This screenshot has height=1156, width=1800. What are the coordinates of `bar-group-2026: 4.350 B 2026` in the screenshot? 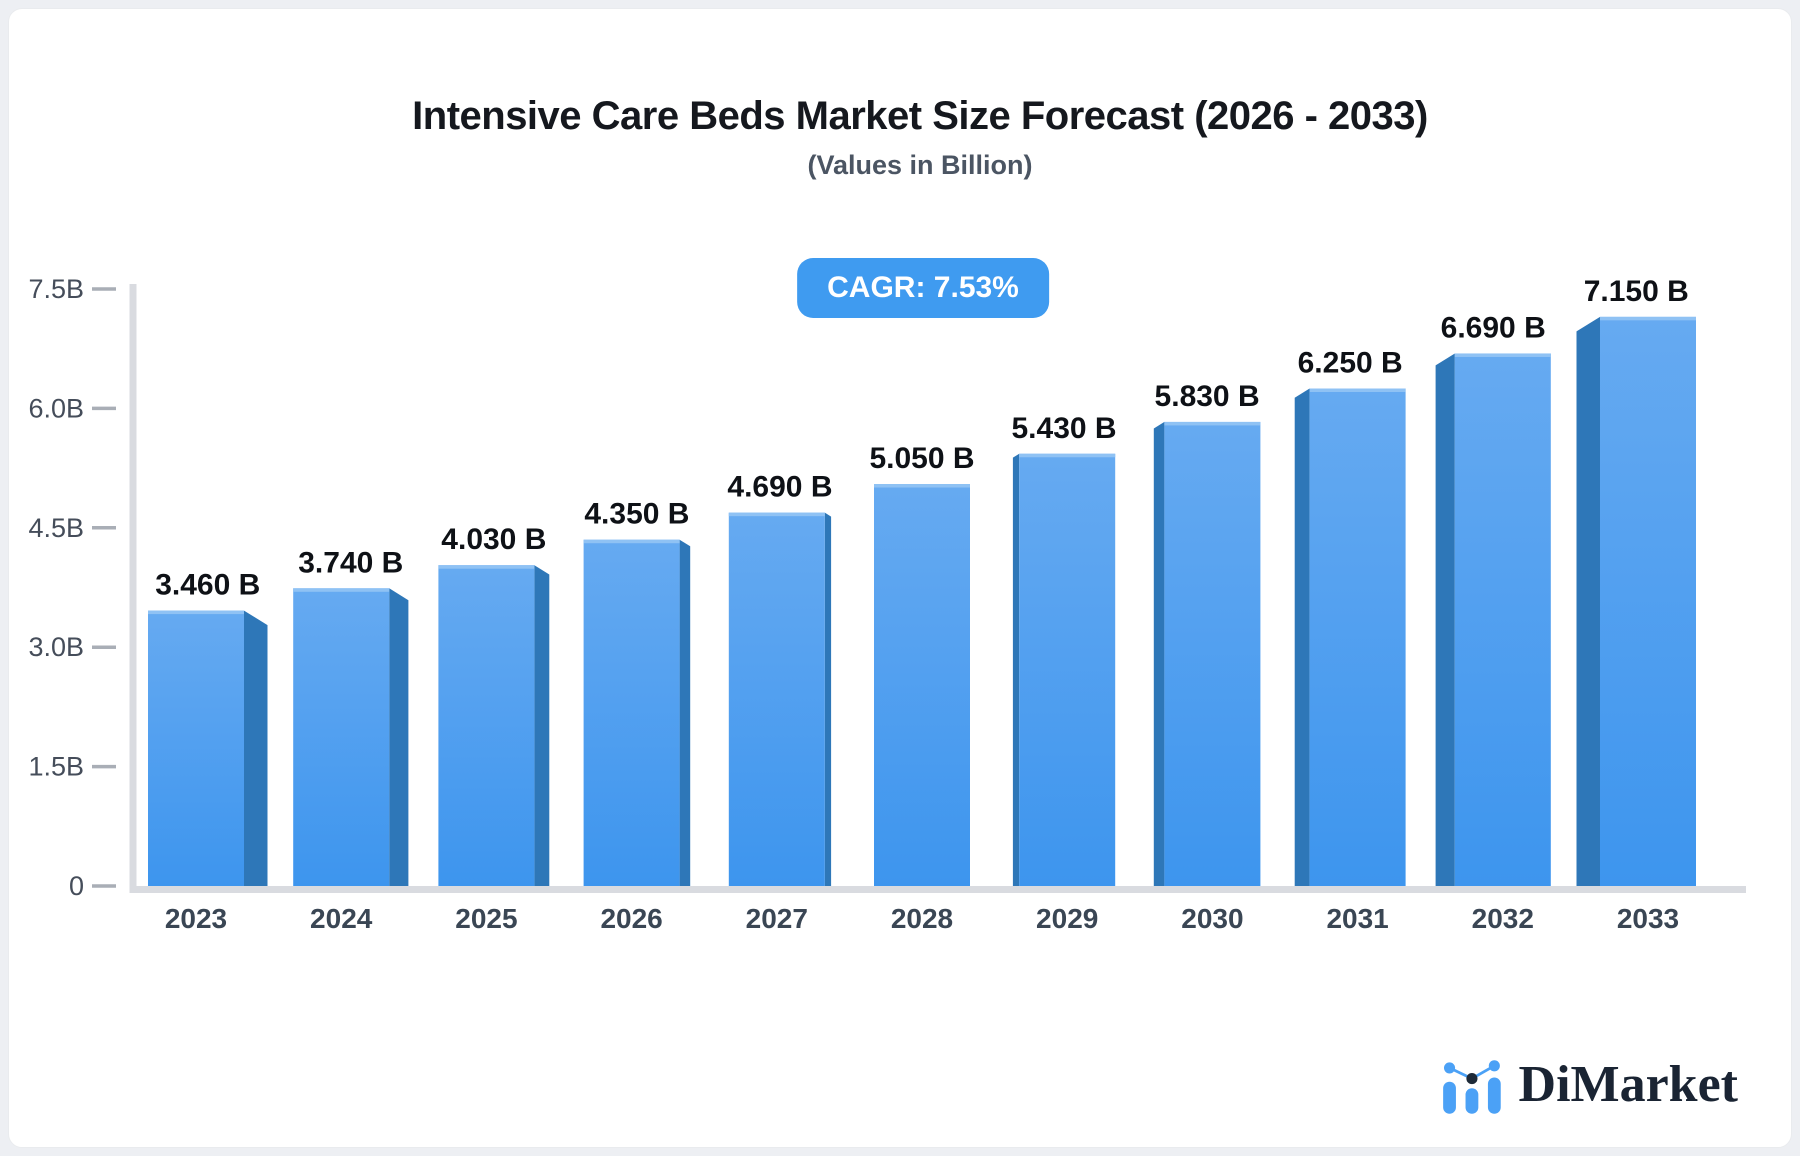 It's located at (637, 716).